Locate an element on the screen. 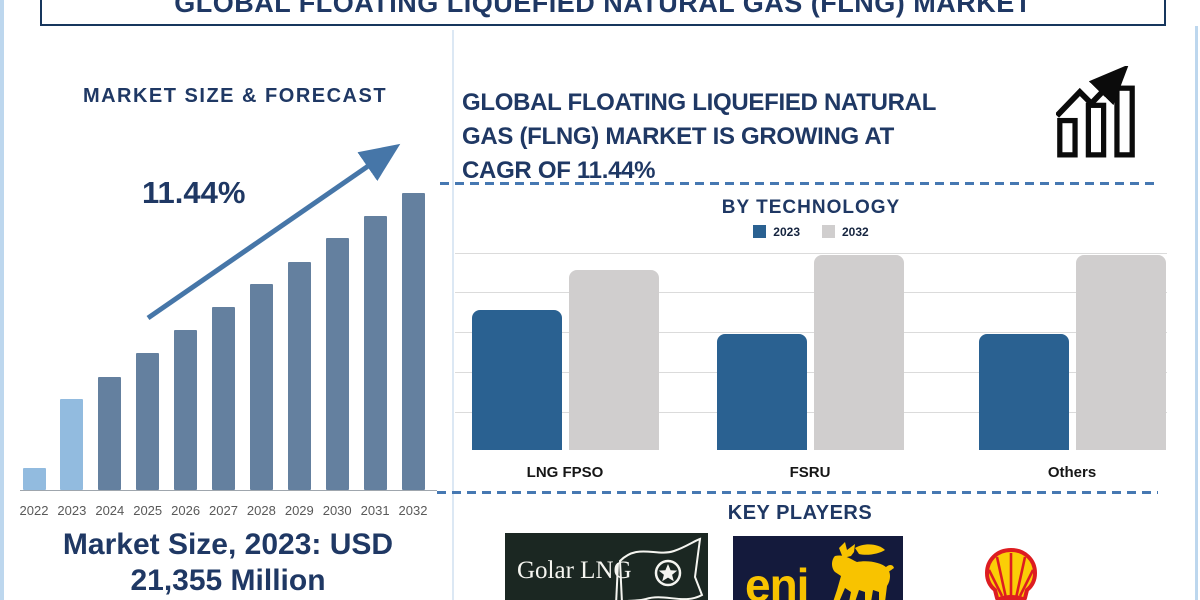 The height and width of the screenshot is (600, 1200). market-size-caption: Market Size, 2023: USD 21,355 Million is located at coordinates (228, 563).